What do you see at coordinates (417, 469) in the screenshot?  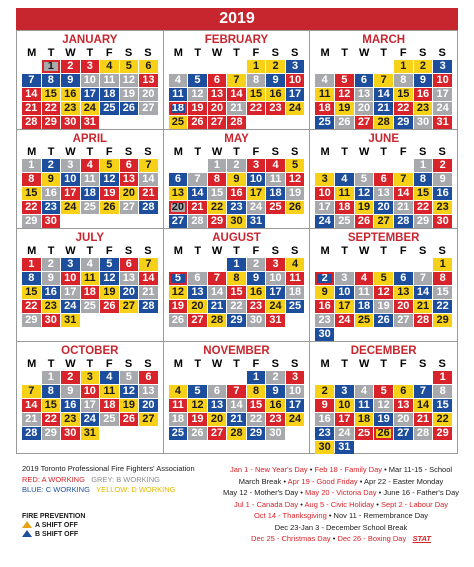 I see `holiday-mar: • Mar 11-15 - School` at bounding box center [417, 469].